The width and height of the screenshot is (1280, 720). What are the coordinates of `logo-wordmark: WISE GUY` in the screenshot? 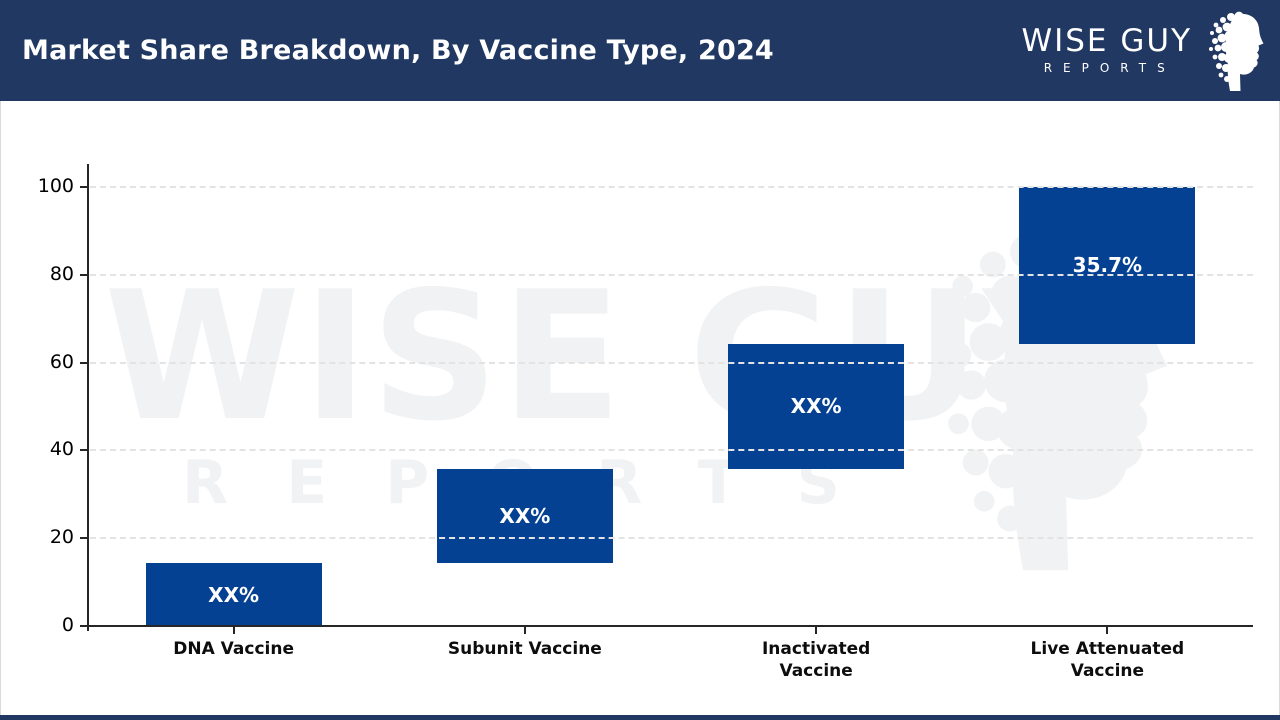 It's located at (1106, 41).